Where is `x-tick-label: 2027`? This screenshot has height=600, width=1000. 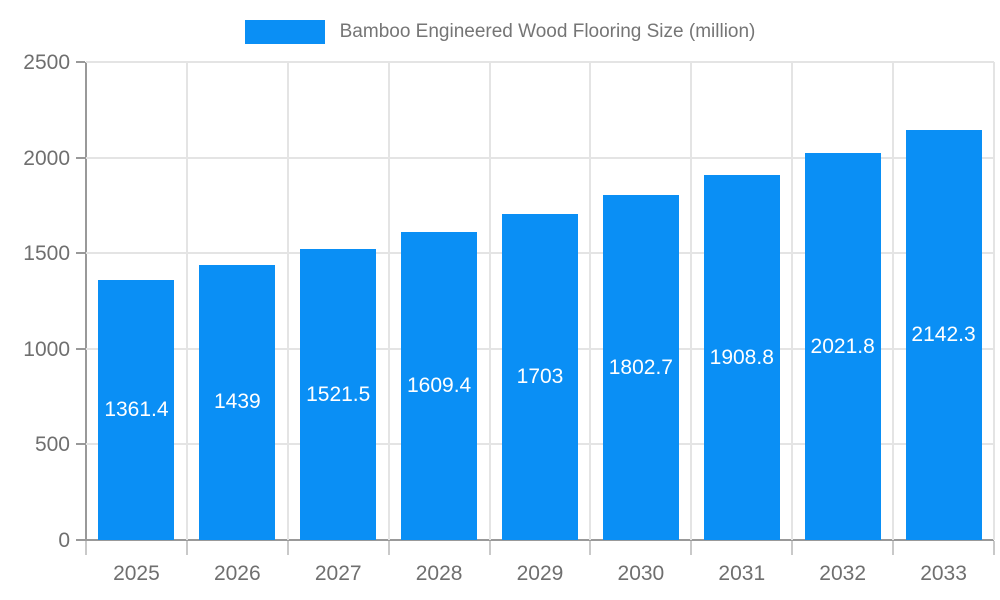 x-tick-label: 2027 is located at coordinates (338, 573).